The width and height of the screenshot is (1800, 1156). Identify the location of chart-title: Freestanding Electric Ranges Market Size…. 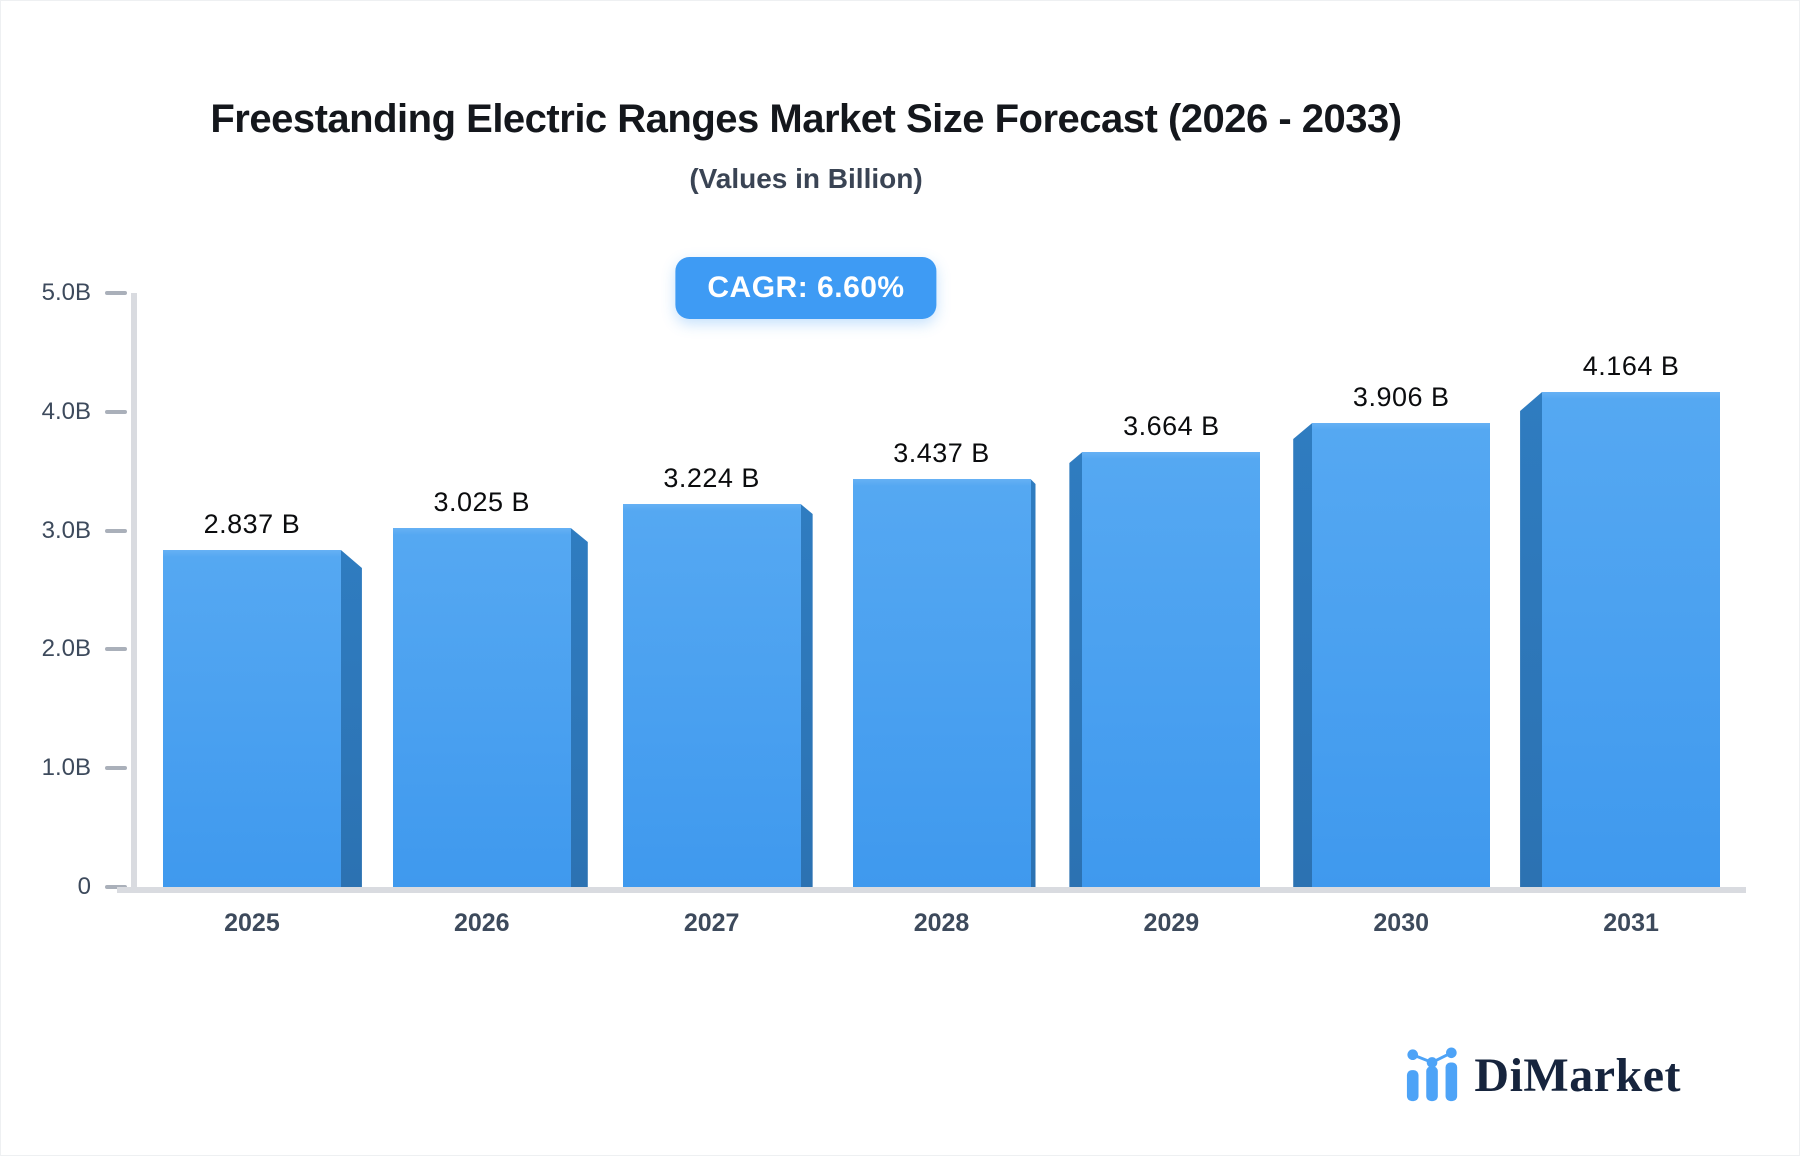
(806, 119).